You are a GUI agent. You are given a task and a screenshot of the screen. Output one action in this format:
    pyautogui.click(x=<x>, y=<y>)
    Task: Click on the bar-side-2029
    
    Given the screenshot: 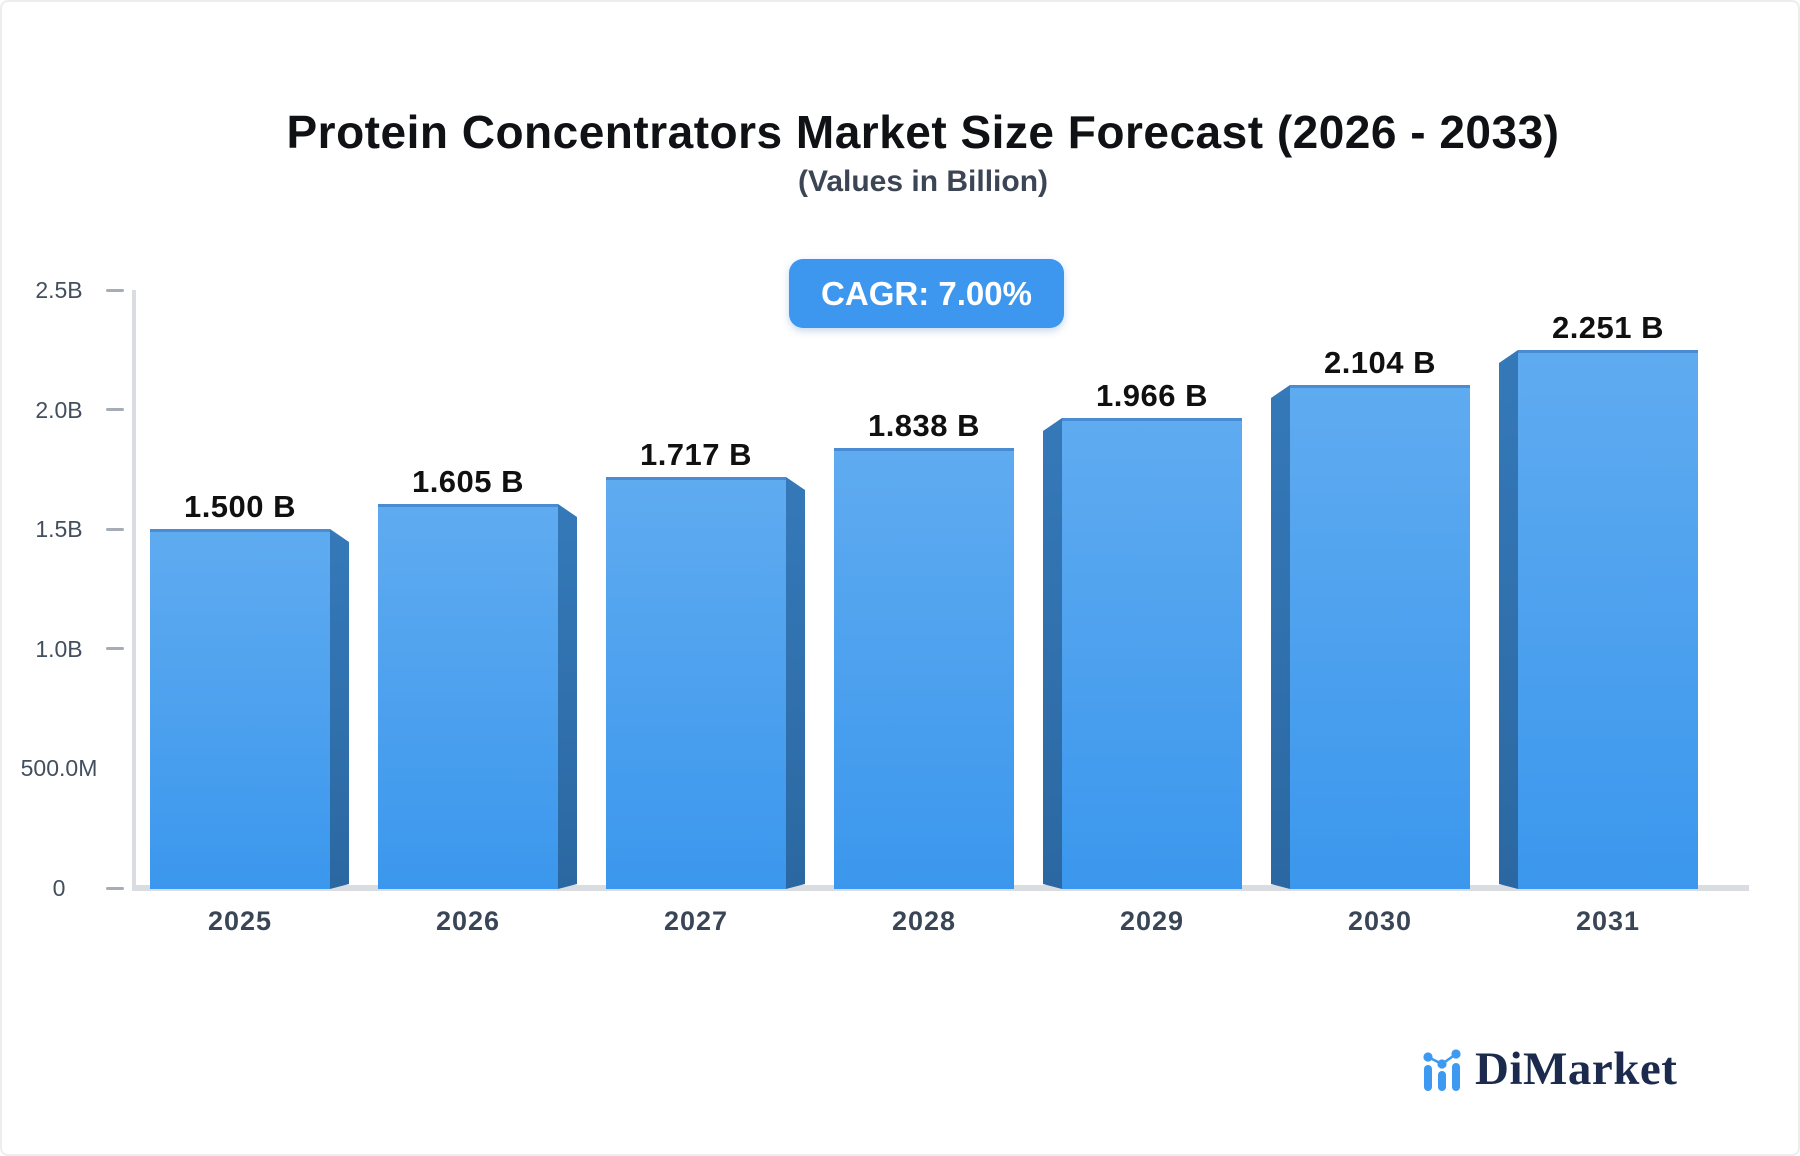 What is the action you would take?
    pyautogui.click(x=1052, y=653)
    